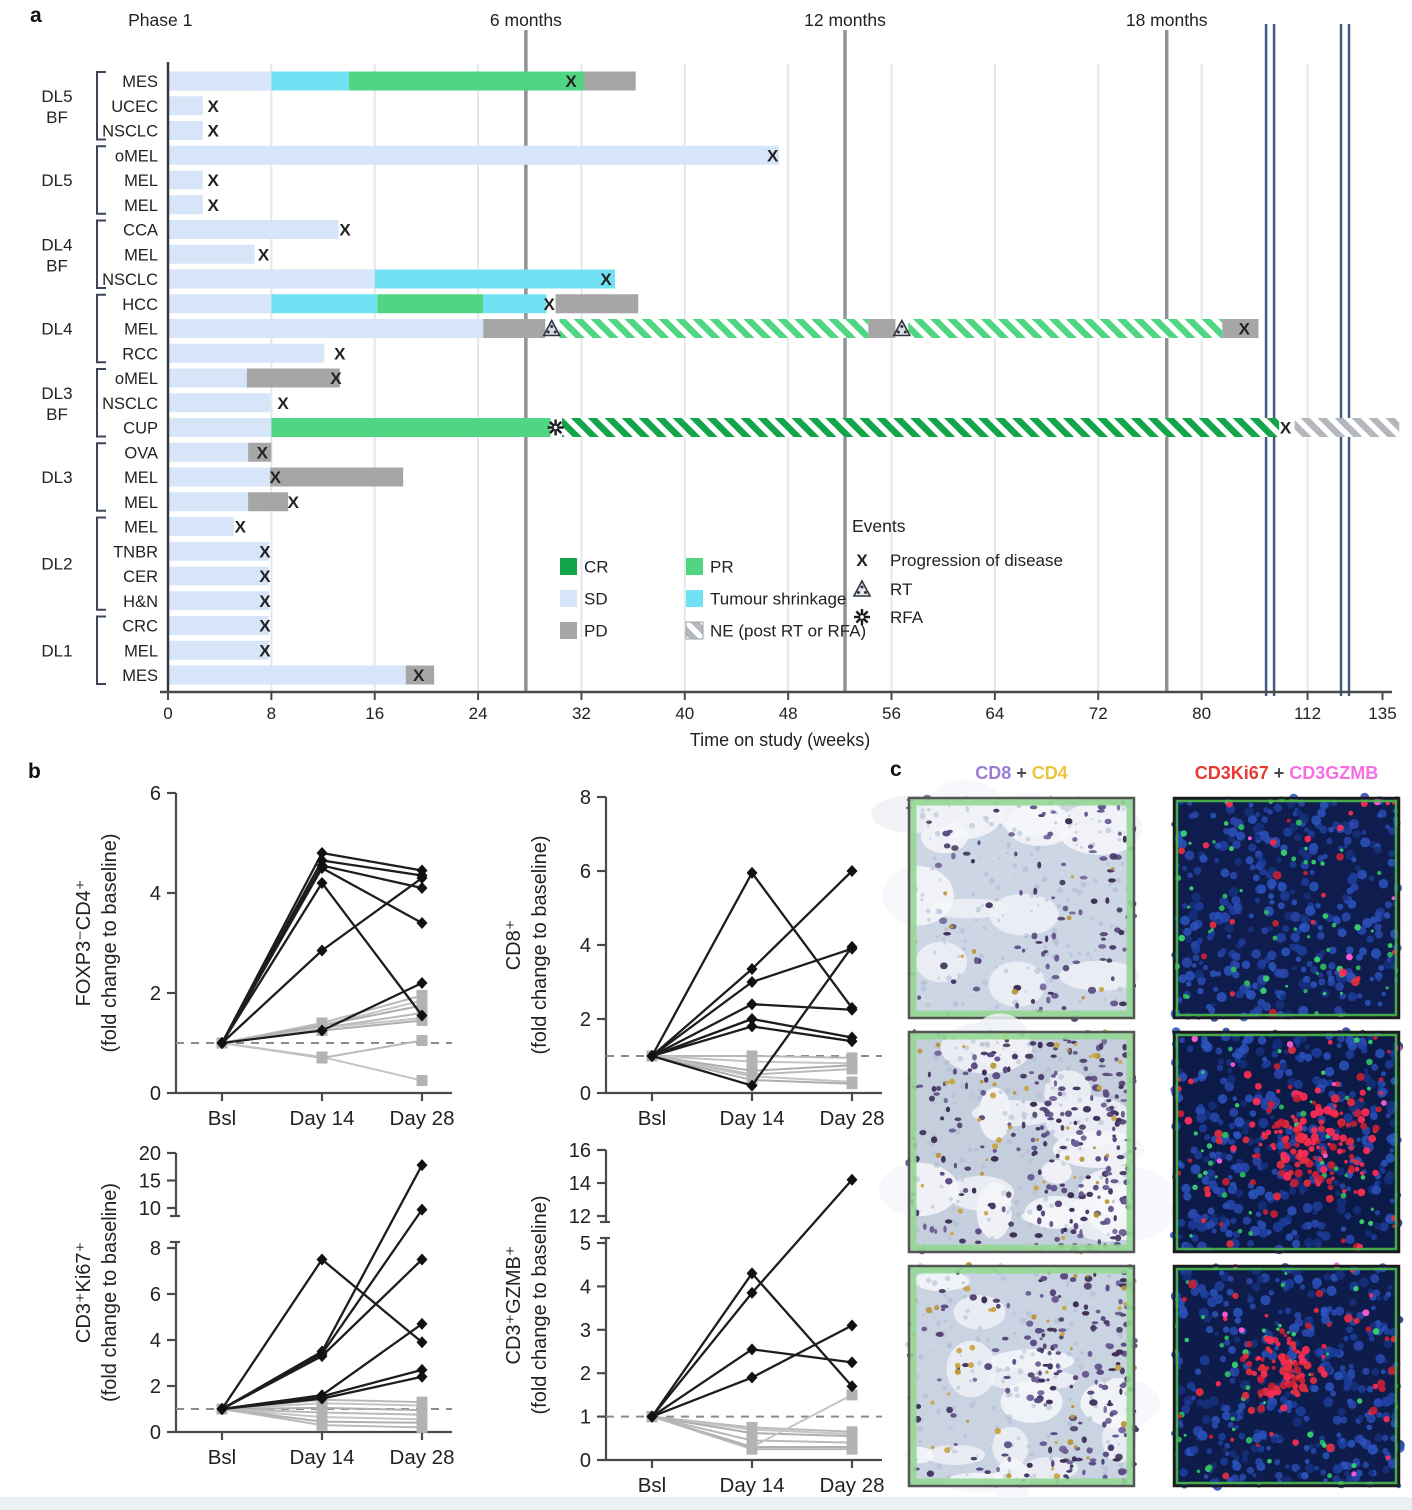 This screenshot has height=1510, width=1412. What do you see at coordinates (514, 328) in the screenshot?
I see `bar-segment-pd` at bounding box center [514, 328].